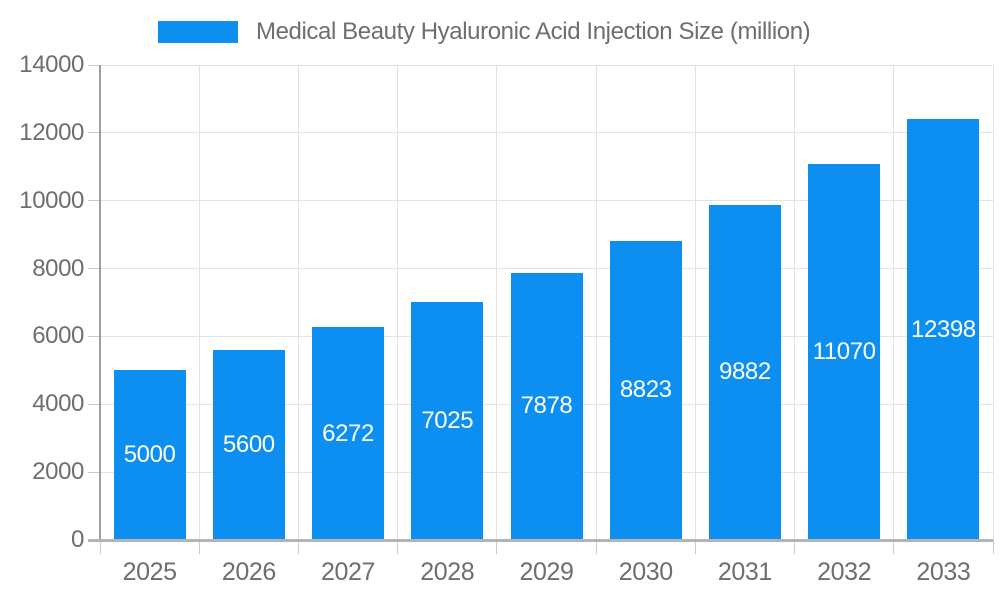  I want to click on bar-2033, so click(943, 329).